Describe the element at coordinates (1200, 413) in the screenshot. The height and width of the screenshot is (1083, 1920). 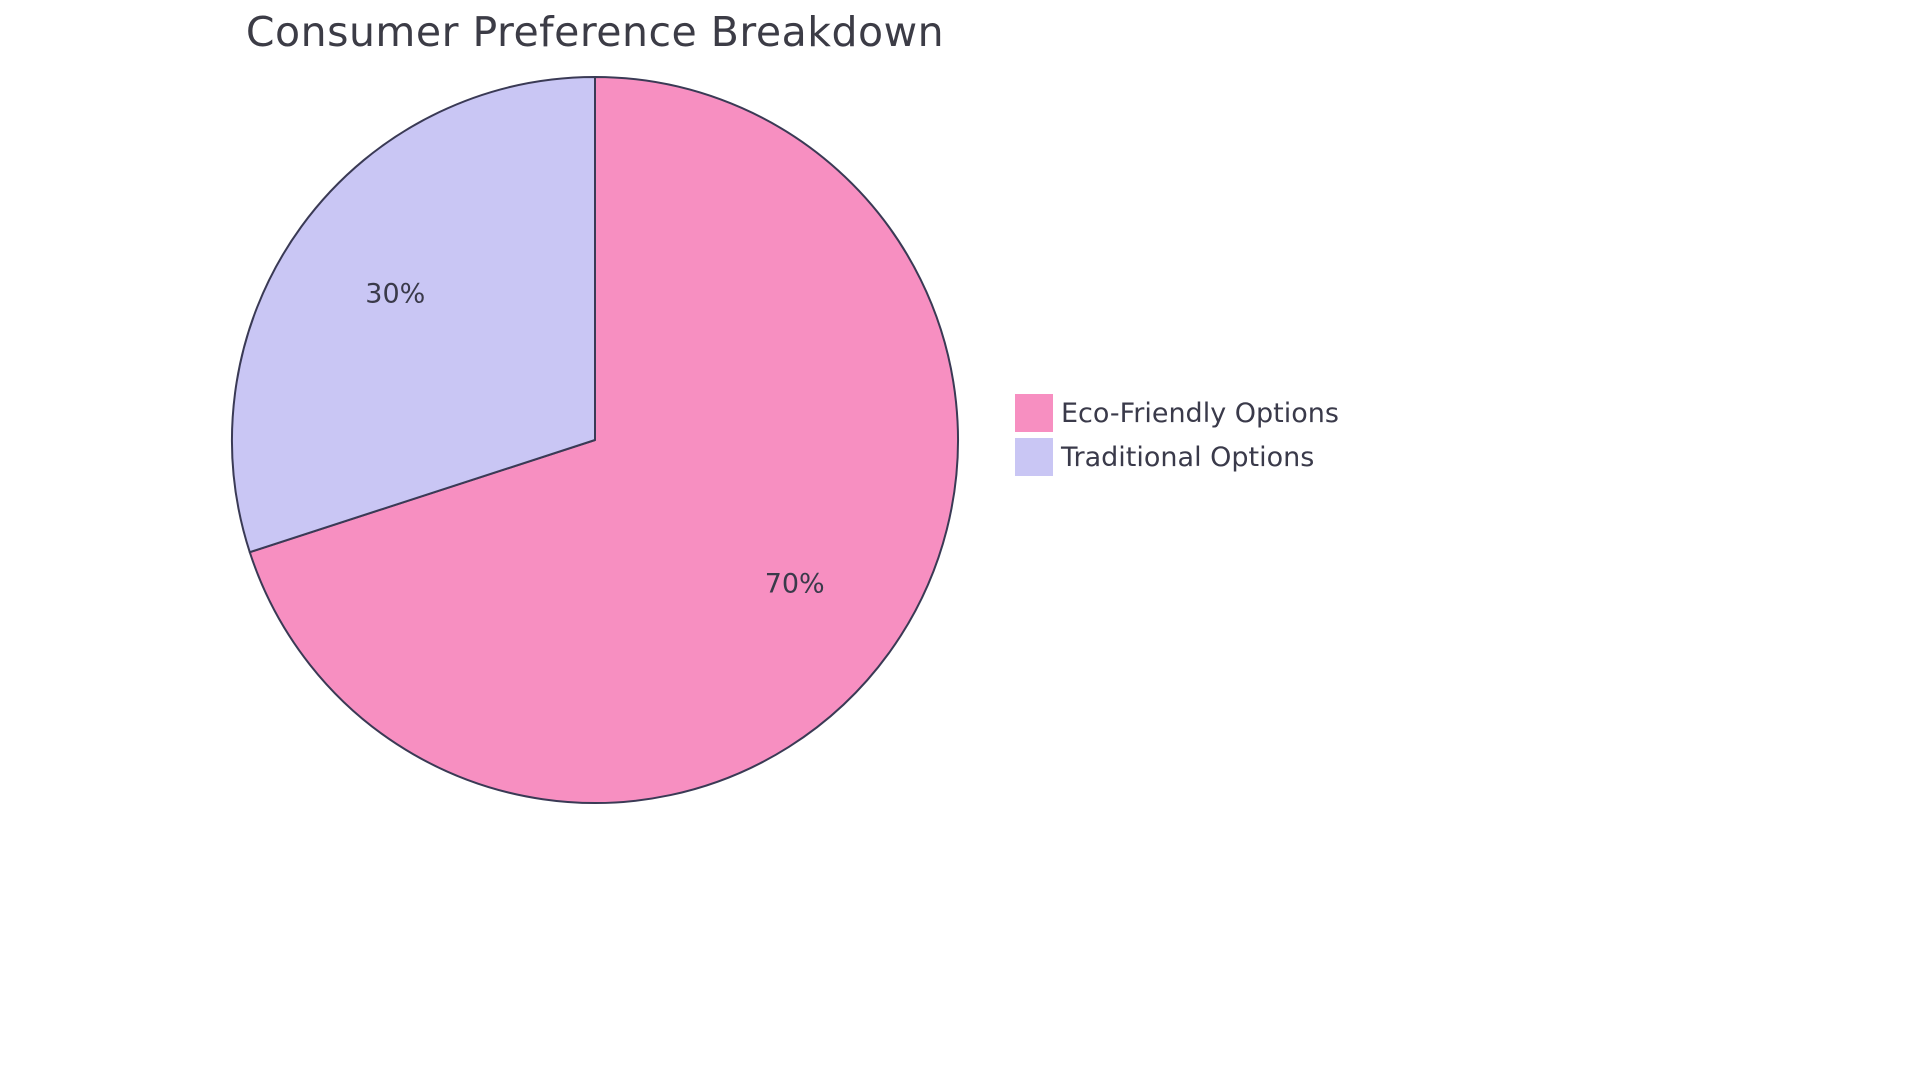
I see `legend-label-eco-friendly: Eco-Friendly Options` at that location.